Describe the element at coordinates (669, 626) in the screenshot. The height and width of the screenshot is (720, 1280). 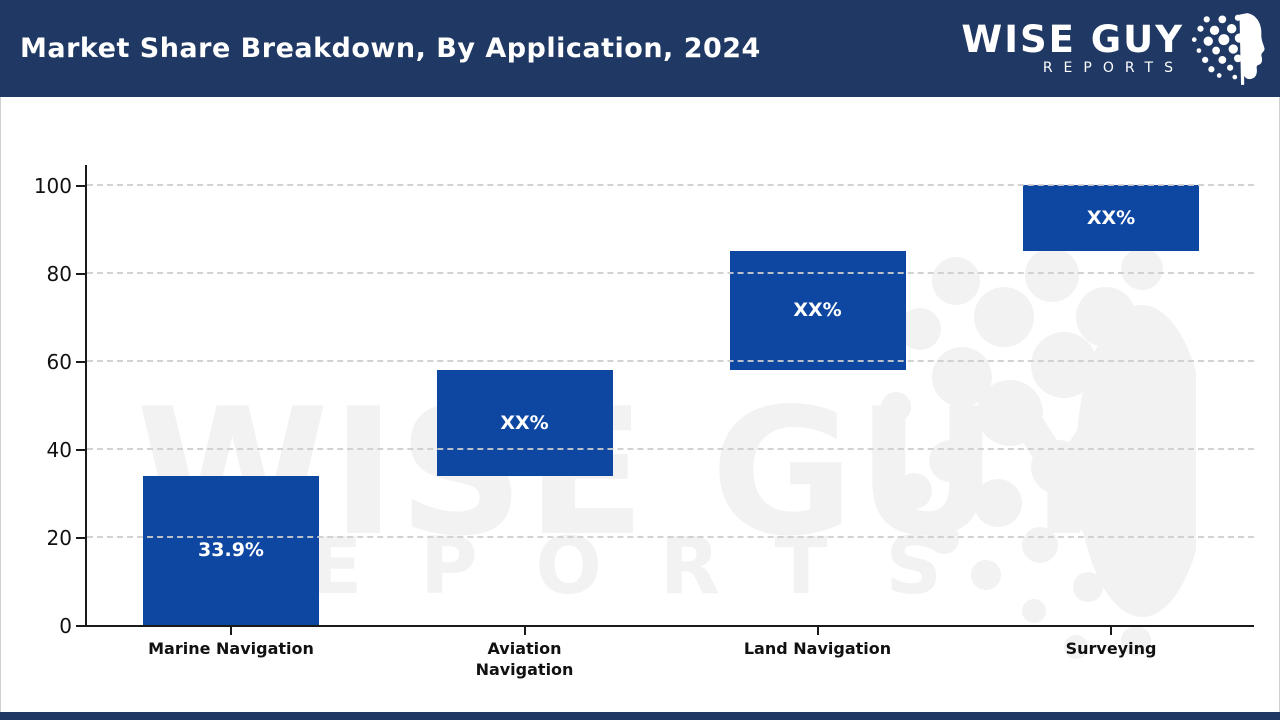
I see `x-axis-spine` at that location.